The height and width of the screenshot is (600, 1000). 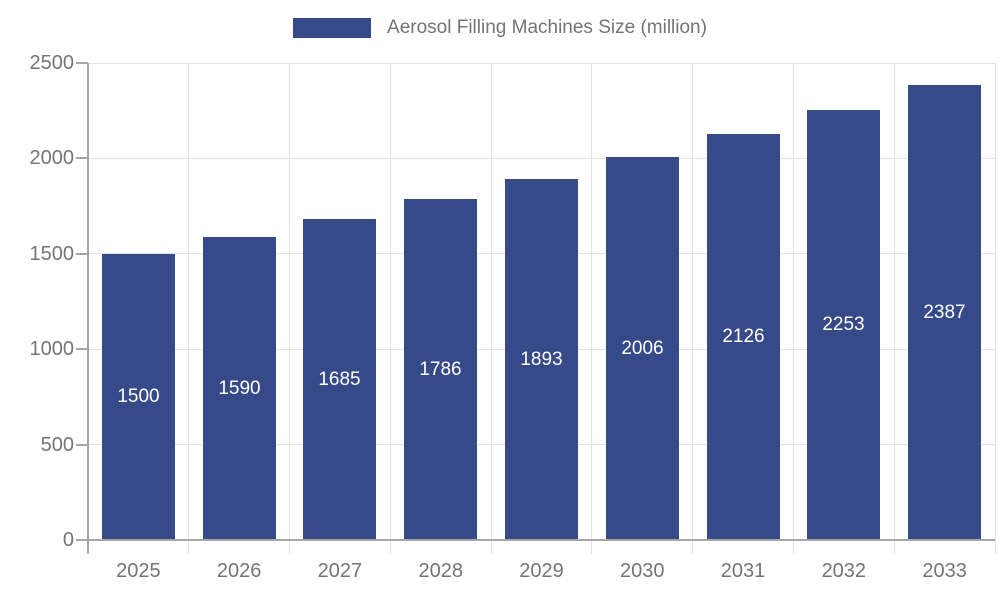 I want to click on bar-value-label: 1786, so click(x=440, y=369).